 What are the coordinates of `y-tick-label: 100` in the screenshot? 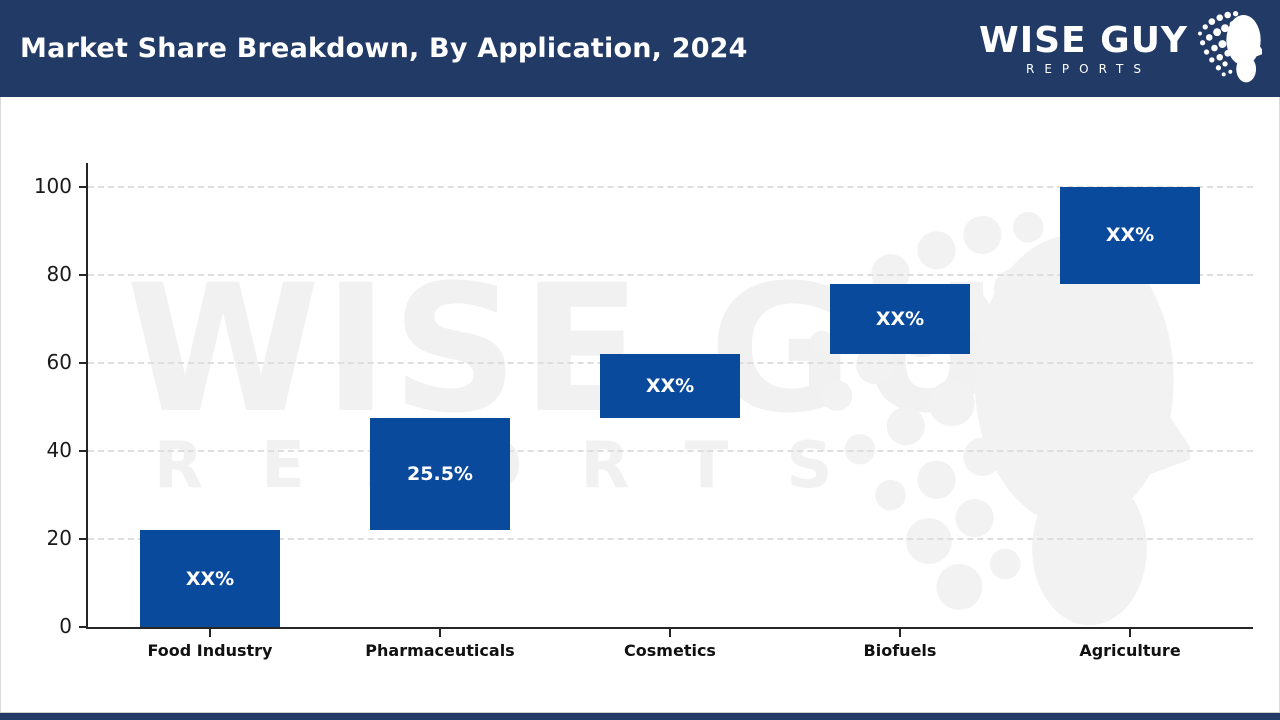 It's located at (52, 186).